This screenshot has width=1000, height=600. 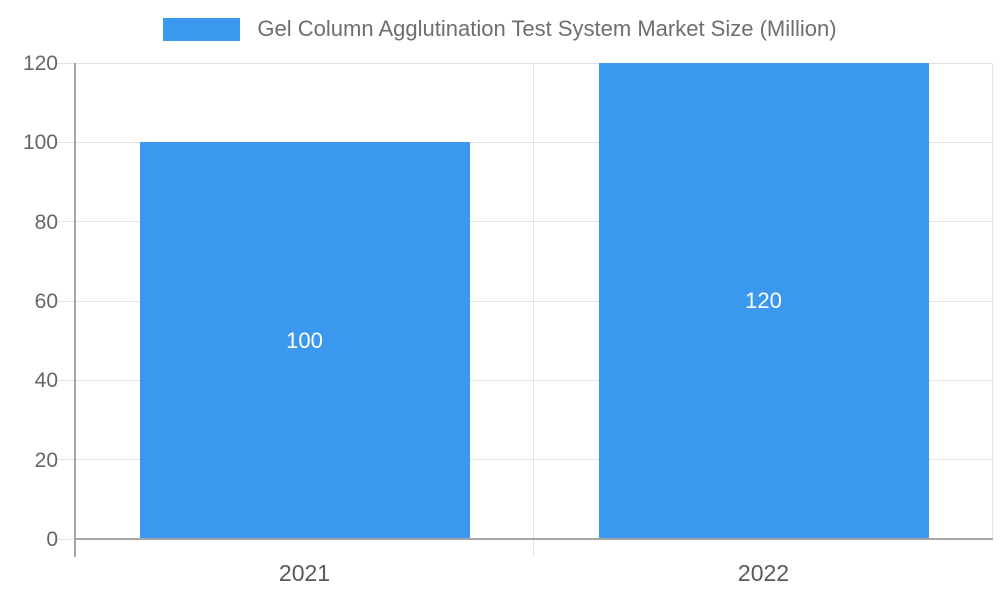 I want to click on y-axis-tick-label: 100, so click(x=40, y=143).